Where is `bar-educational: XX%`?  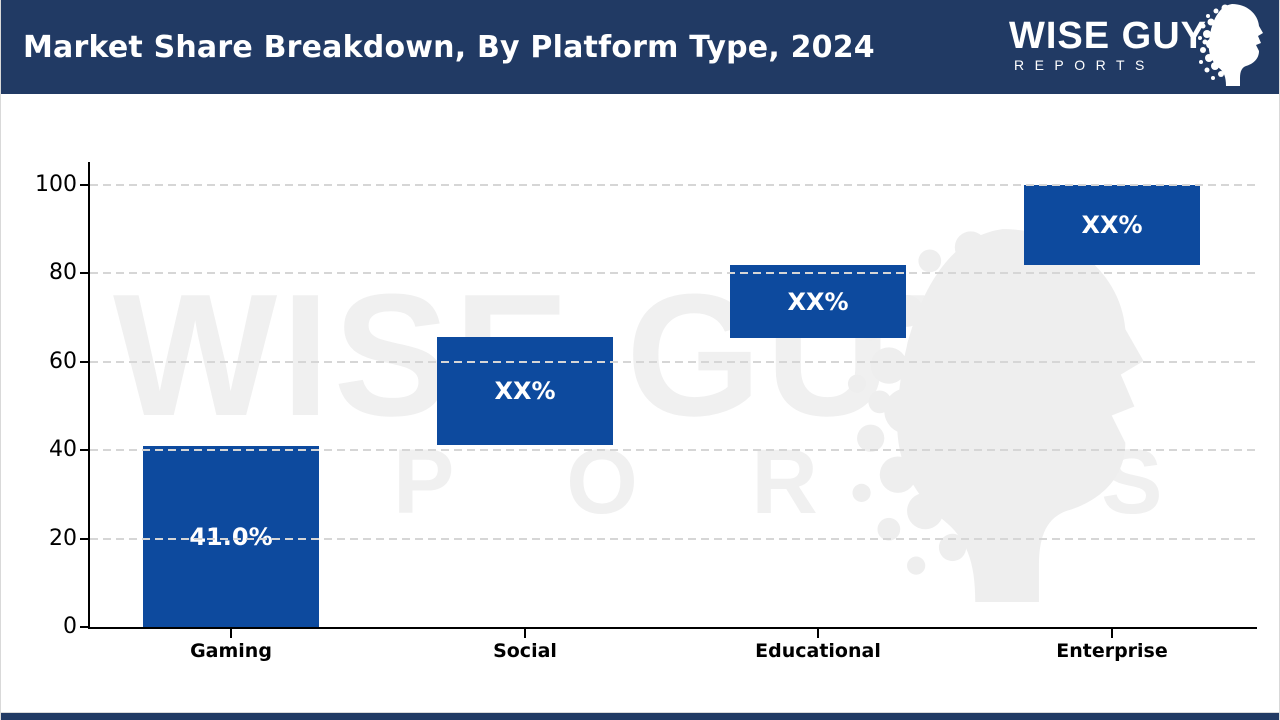
bar-educational: XX% is located at coordinates (818, 301).